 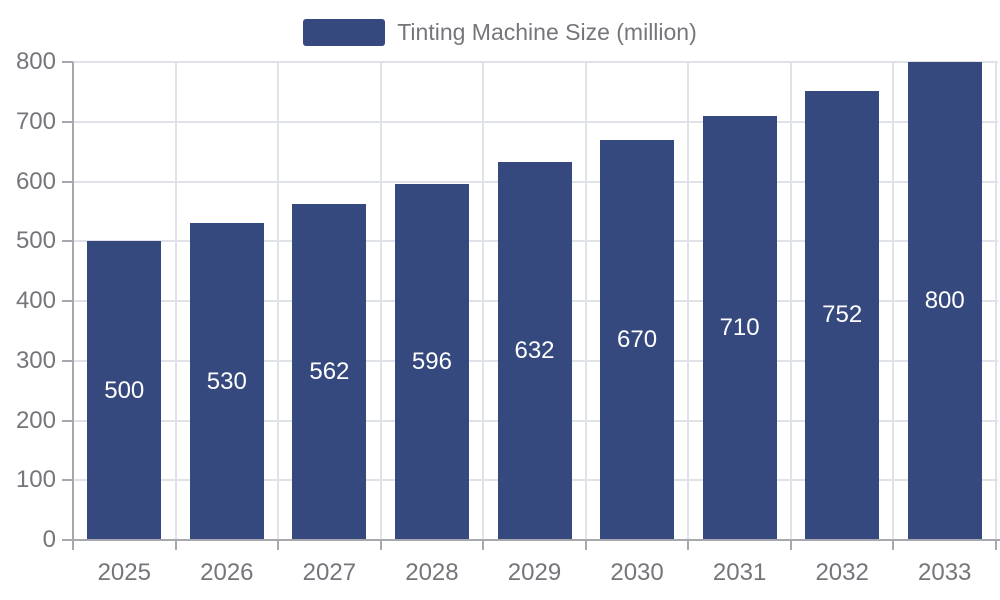 I want to click on bar-2033, so click(x=944, y=300).